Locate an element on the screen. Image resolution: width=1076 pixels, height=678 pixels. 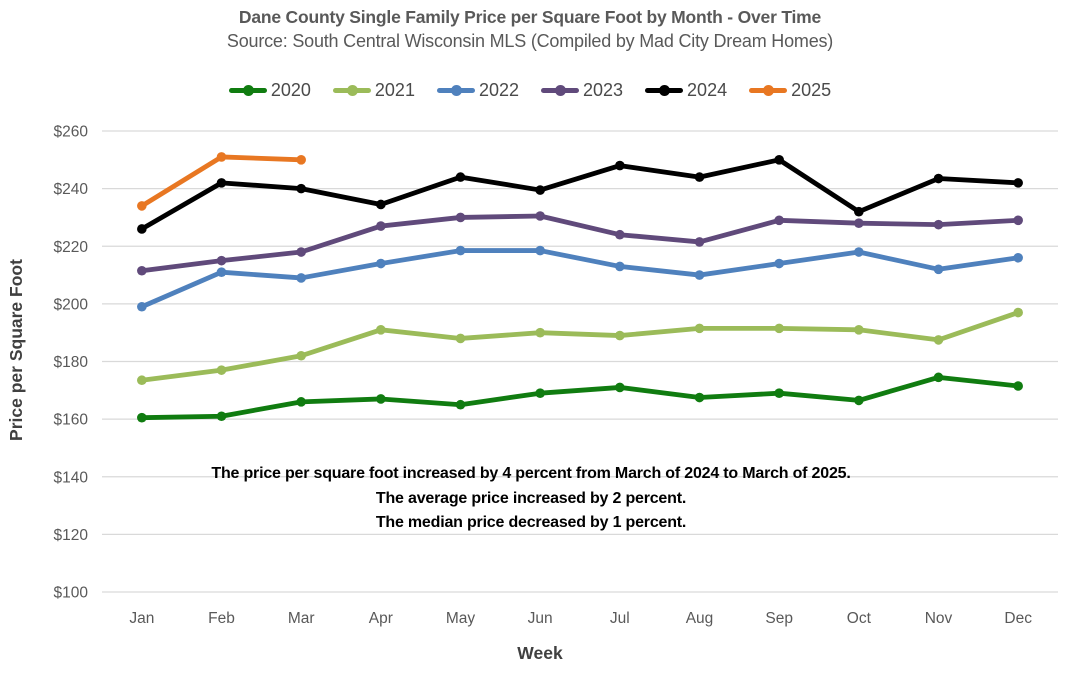
legend-marker-icon-2024 is located at coordinates (664, 90).